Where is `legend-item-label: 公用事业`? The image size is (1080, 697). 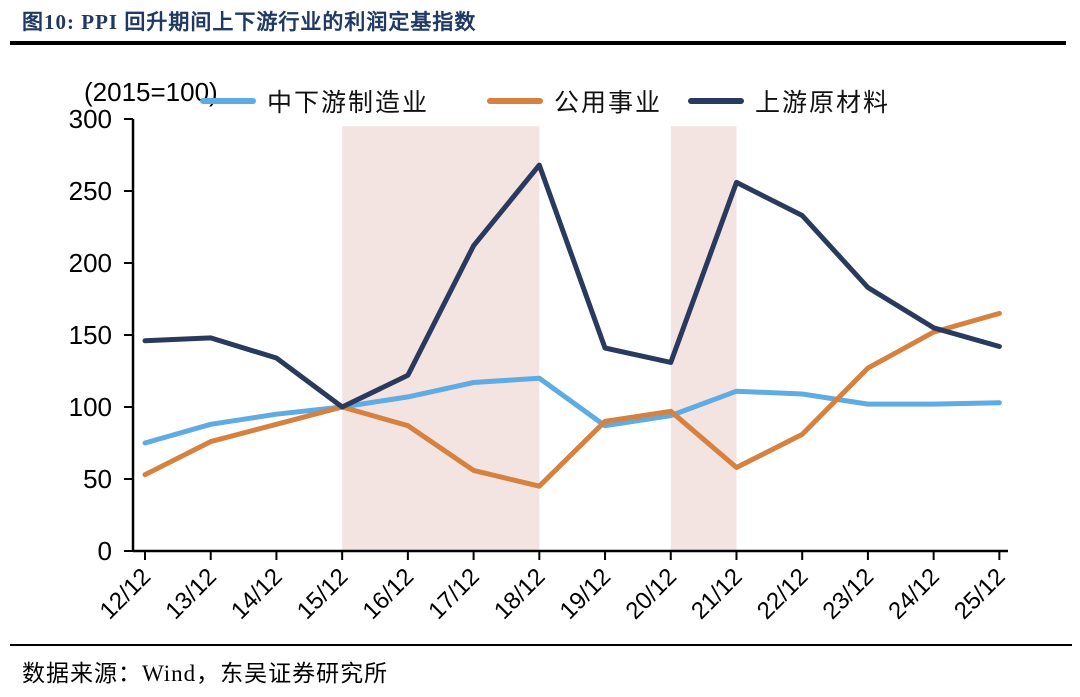 legend-item-label: 公用事业 is located at coordinates (608, 103).